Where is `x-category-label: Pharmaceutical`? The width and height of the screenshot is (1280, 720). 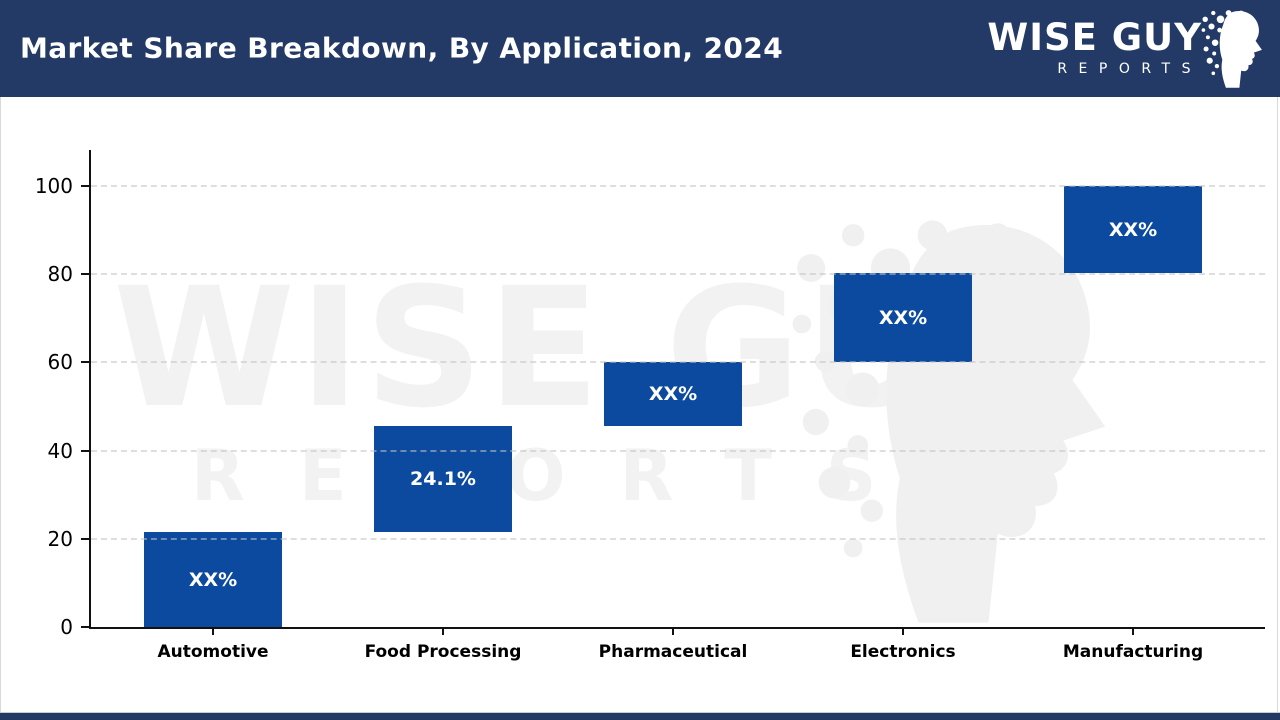
x-category-label: Pharmaceutical is located at coordinates (673, 652).